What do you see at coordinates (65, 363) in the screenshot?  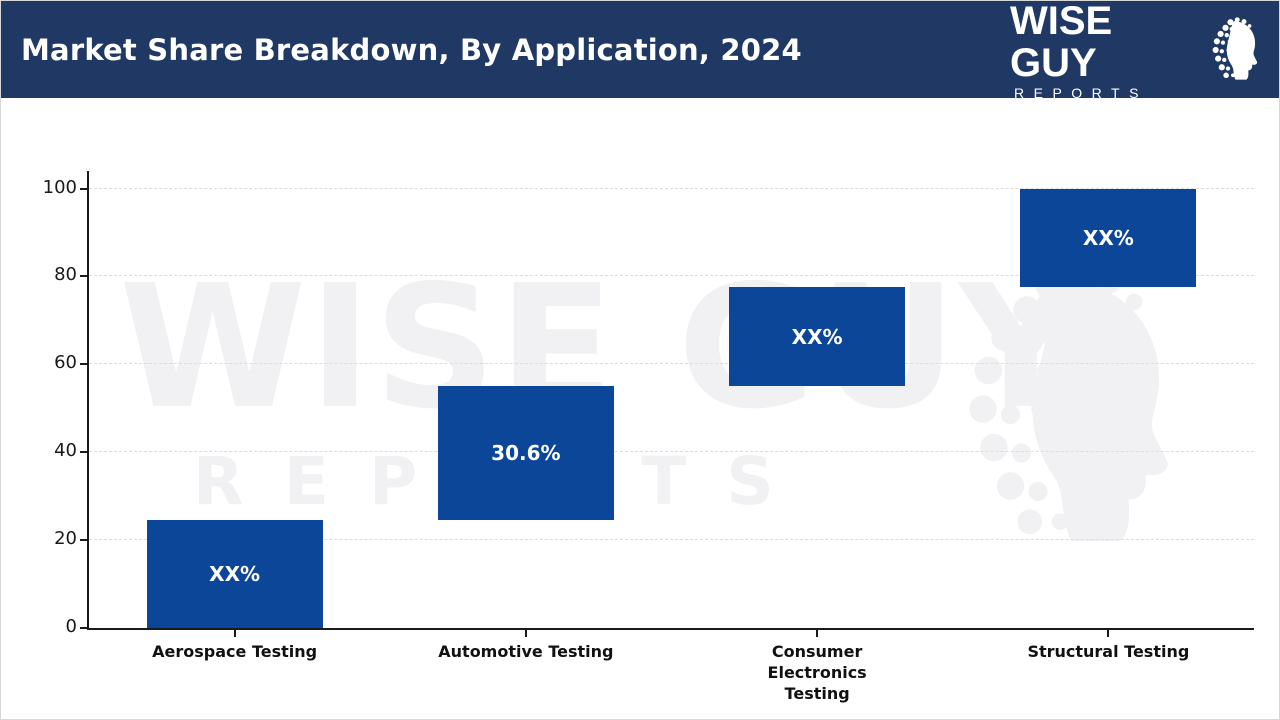 I see `y-tick-label-60: 60` at bounding box center [65, 363].